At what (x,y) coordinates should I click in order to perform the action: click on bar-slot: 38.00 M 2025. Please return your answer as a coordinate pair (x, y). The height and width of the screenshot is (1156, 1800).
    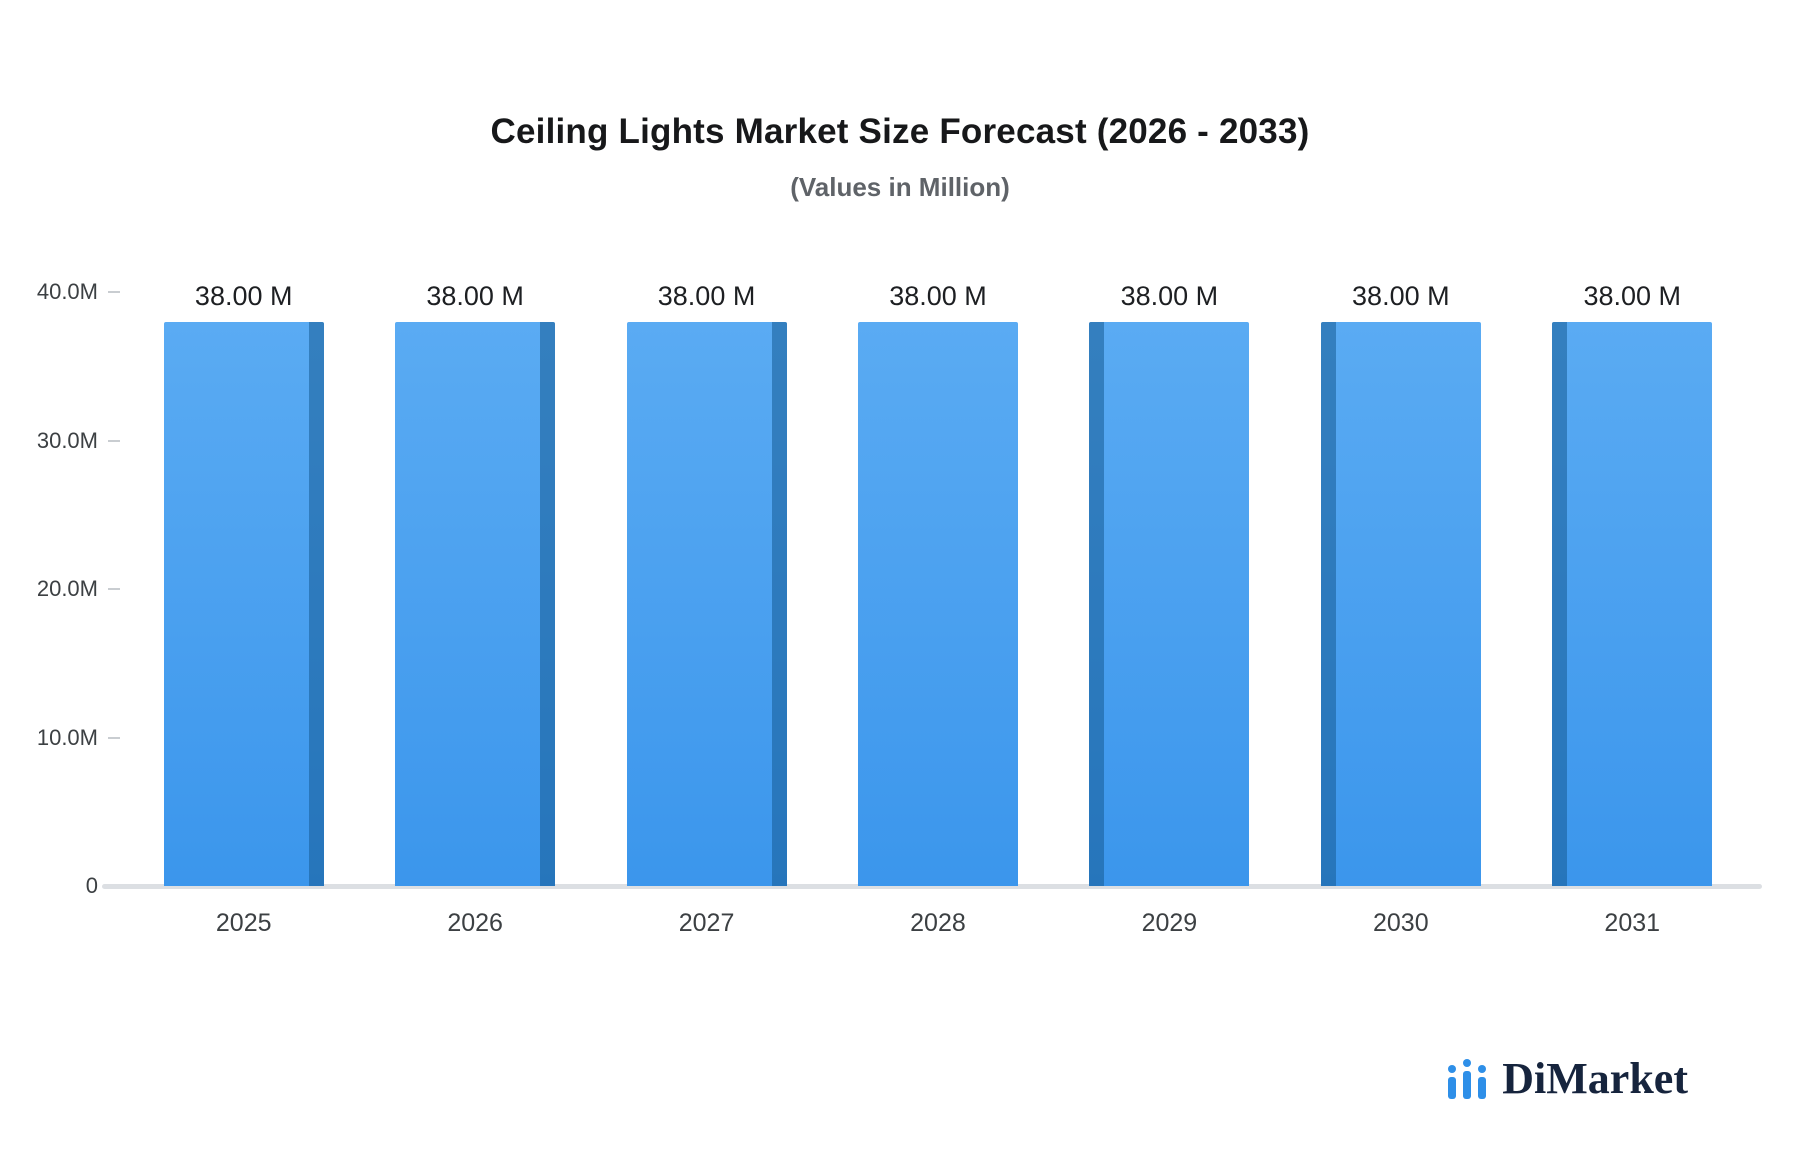
    Looking at the image, I should click on (243, 609).